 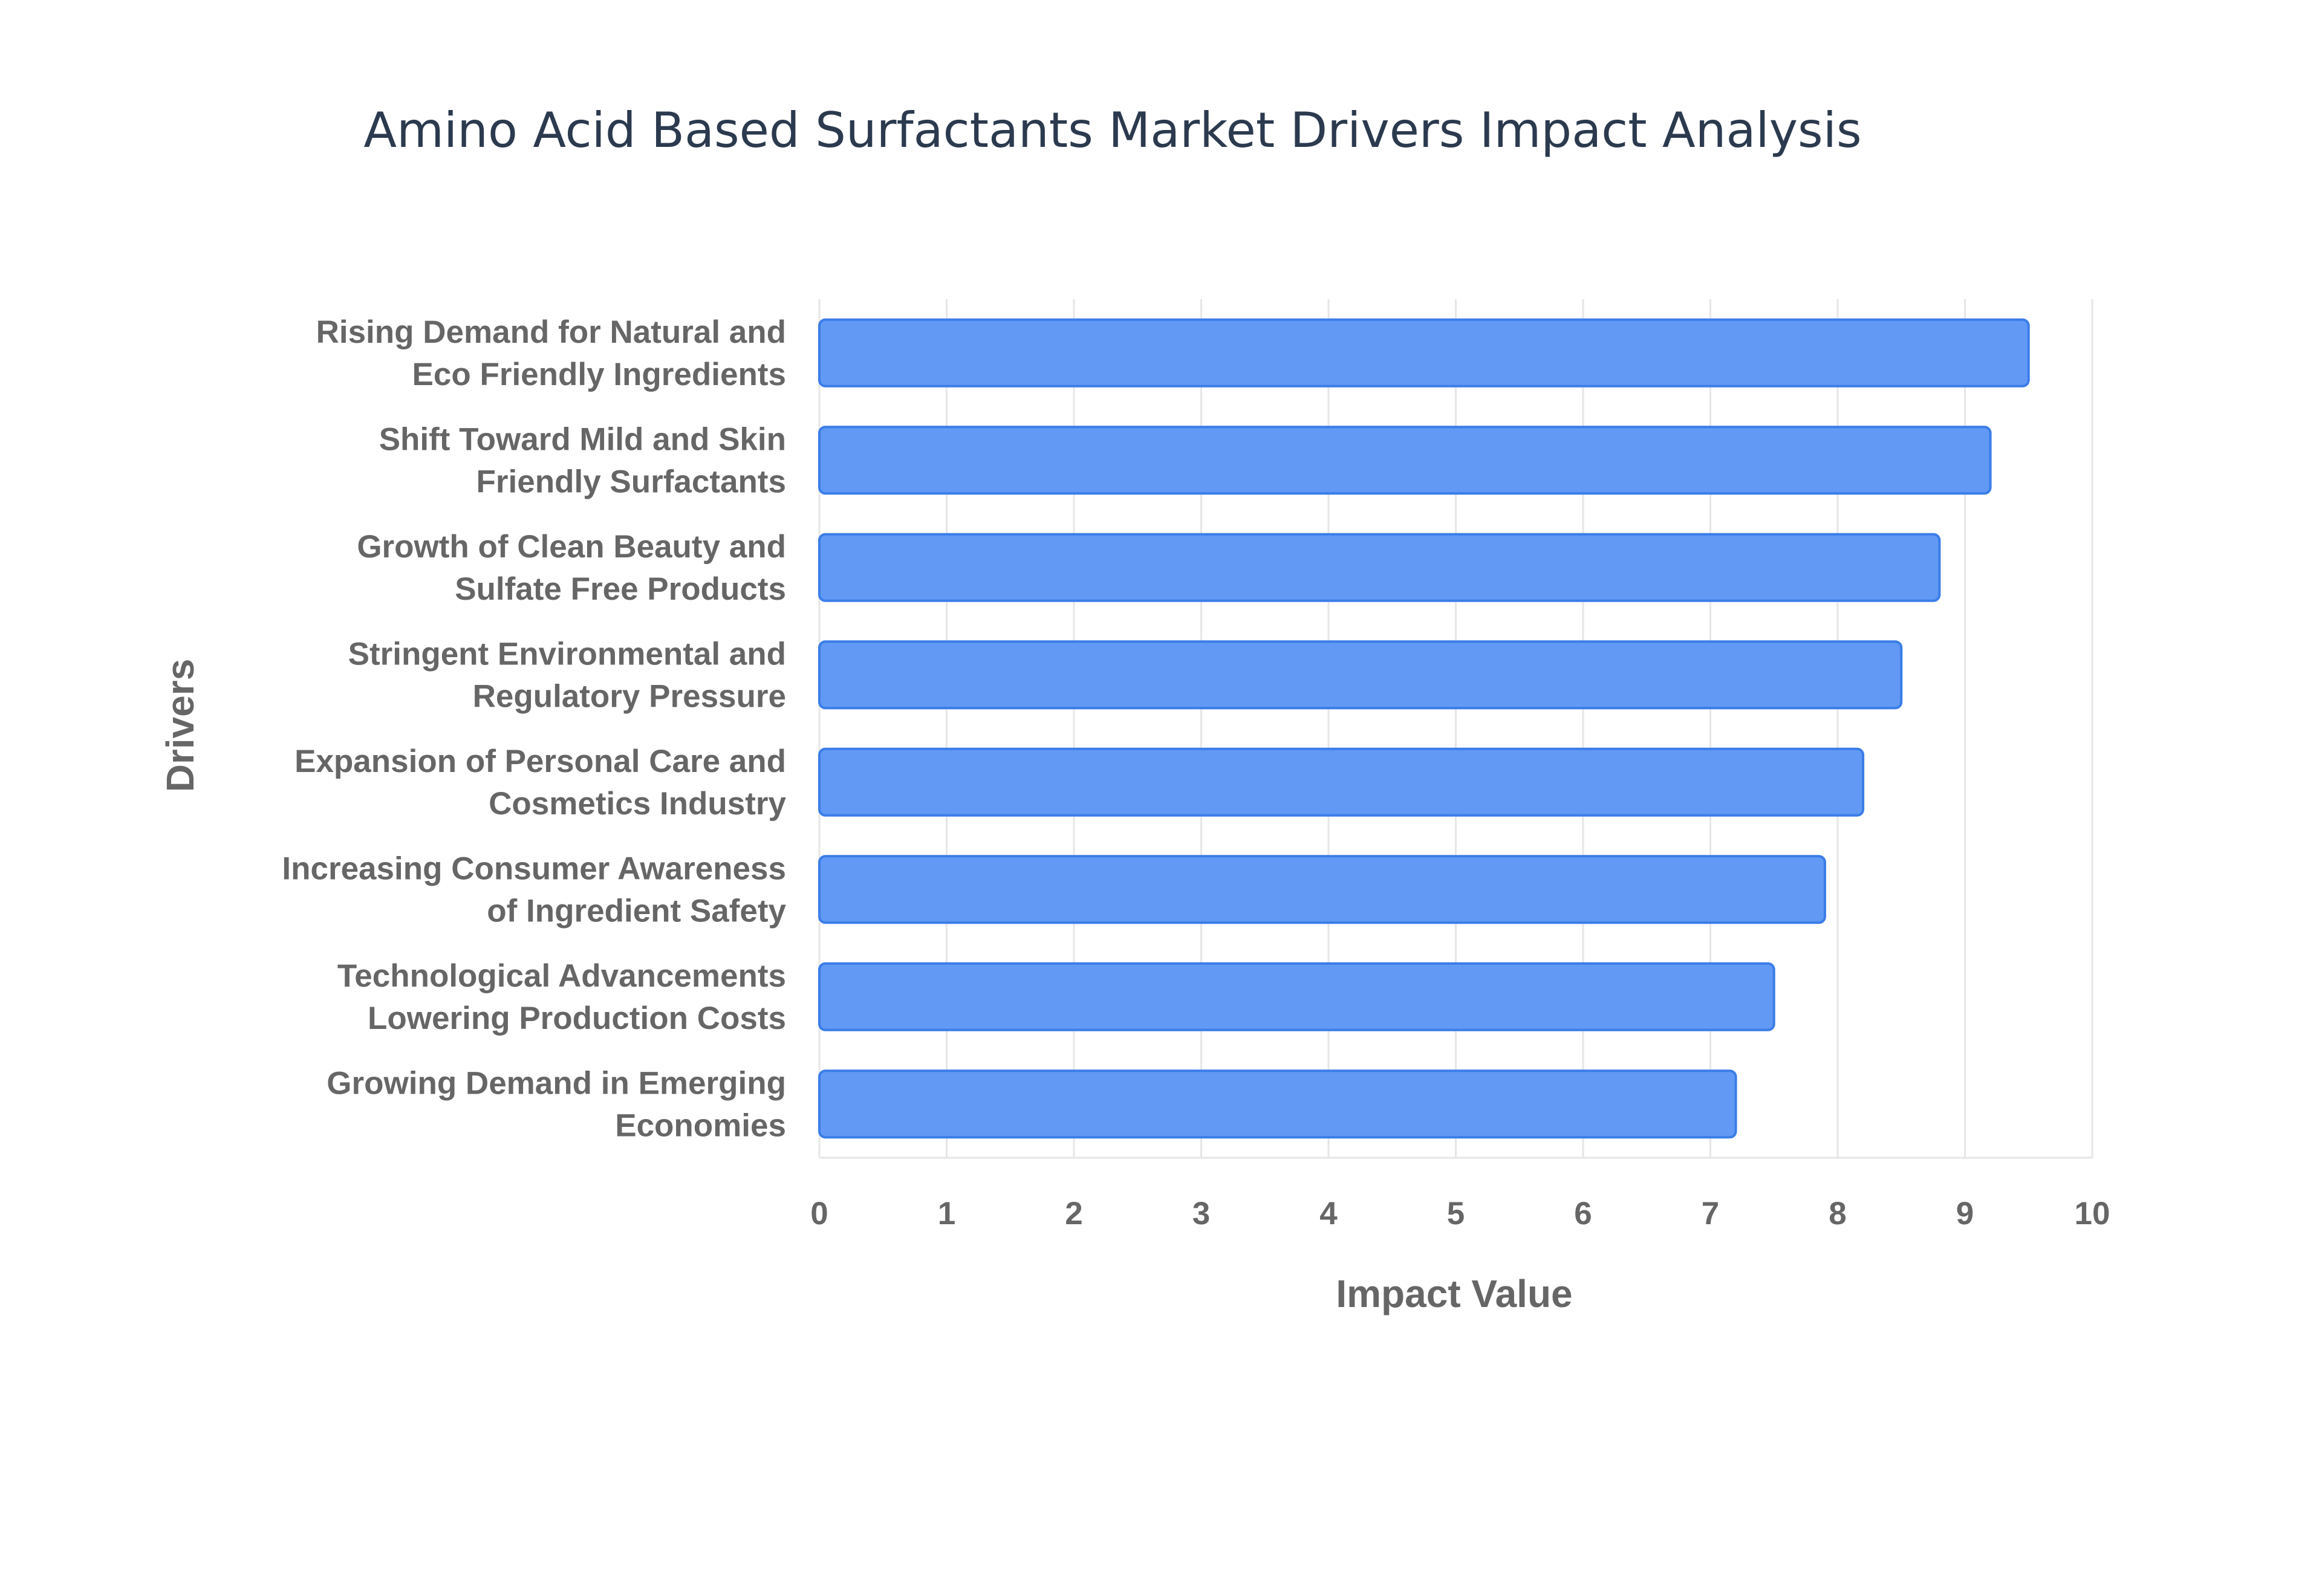 I want to click on category-label-line: Lowering Production Costs, so click(x=577, y=1018).